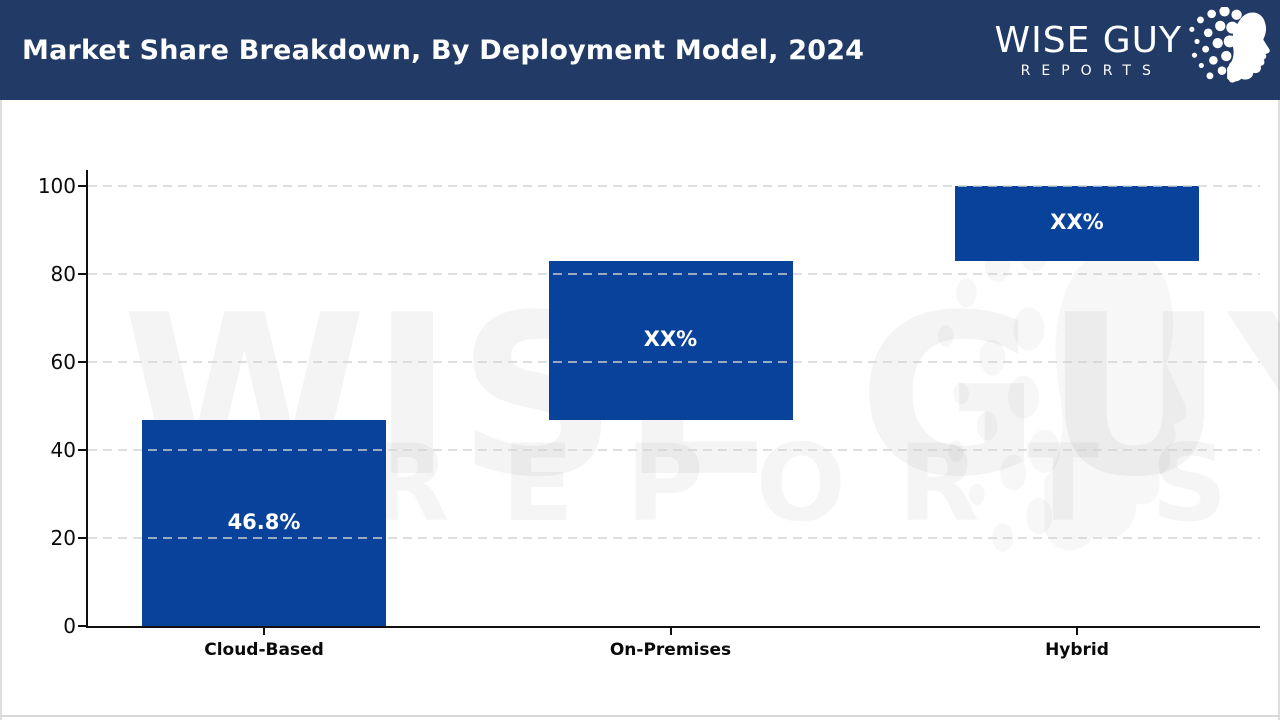 The height and width of the screenshot is (720, 1280). I want to click on bar-on-premises, so click(670, 340).